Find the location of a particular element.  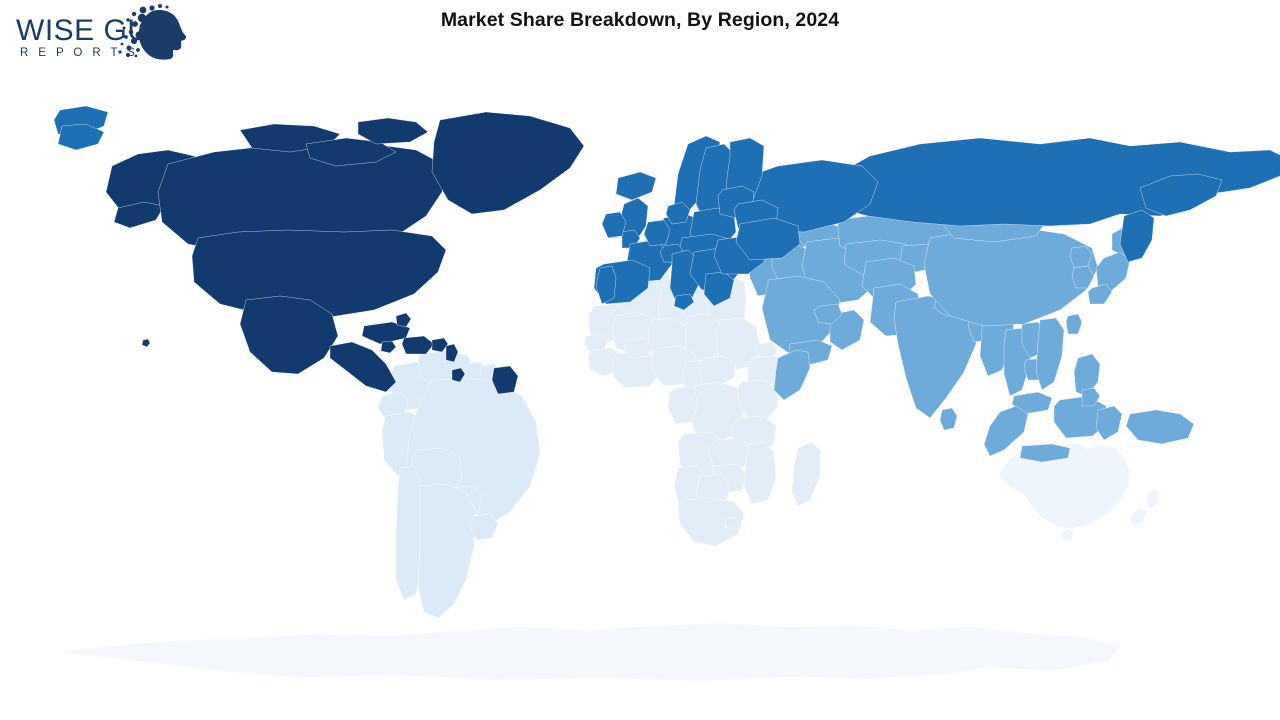

header: WISE GUY R E P O R T S is located at coordinates (640, 31).